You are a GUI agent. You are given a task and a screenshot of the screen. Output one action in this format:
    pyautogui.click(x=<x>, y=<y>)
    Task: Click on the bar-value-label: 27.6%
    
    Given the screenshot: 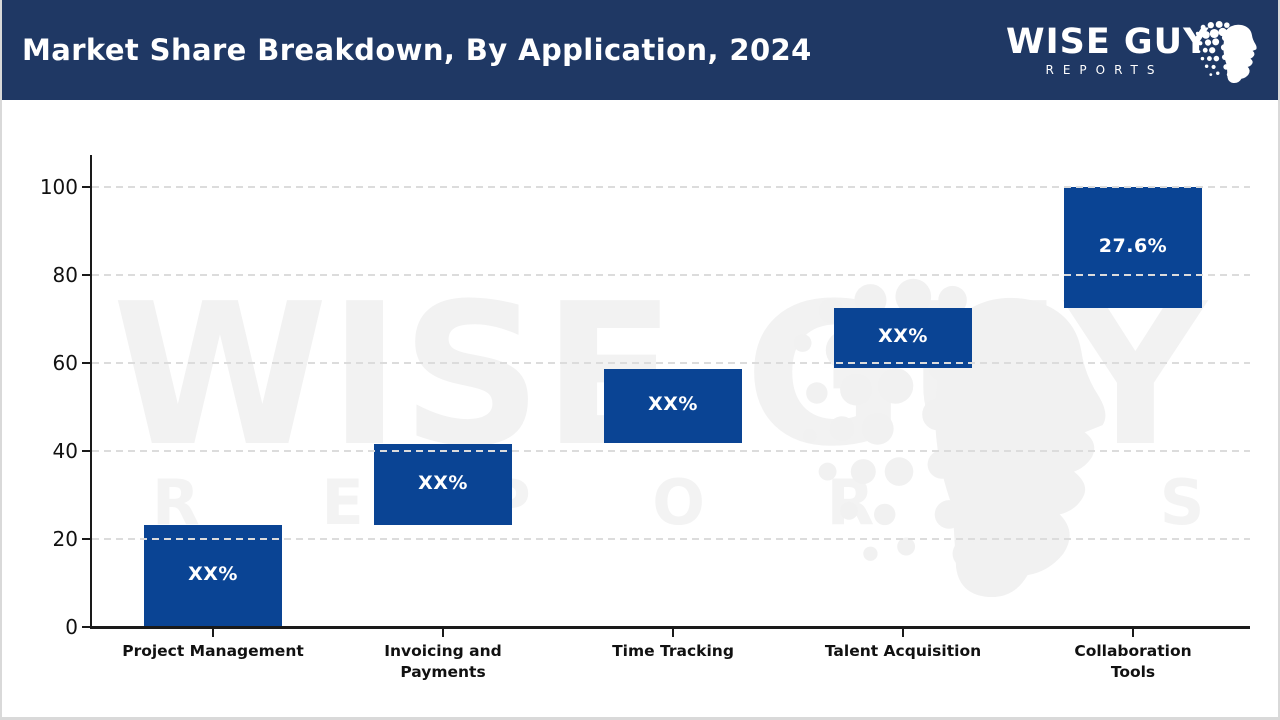 What is the action you would take?
    pyautogui.click(x=1133, y=245)
    